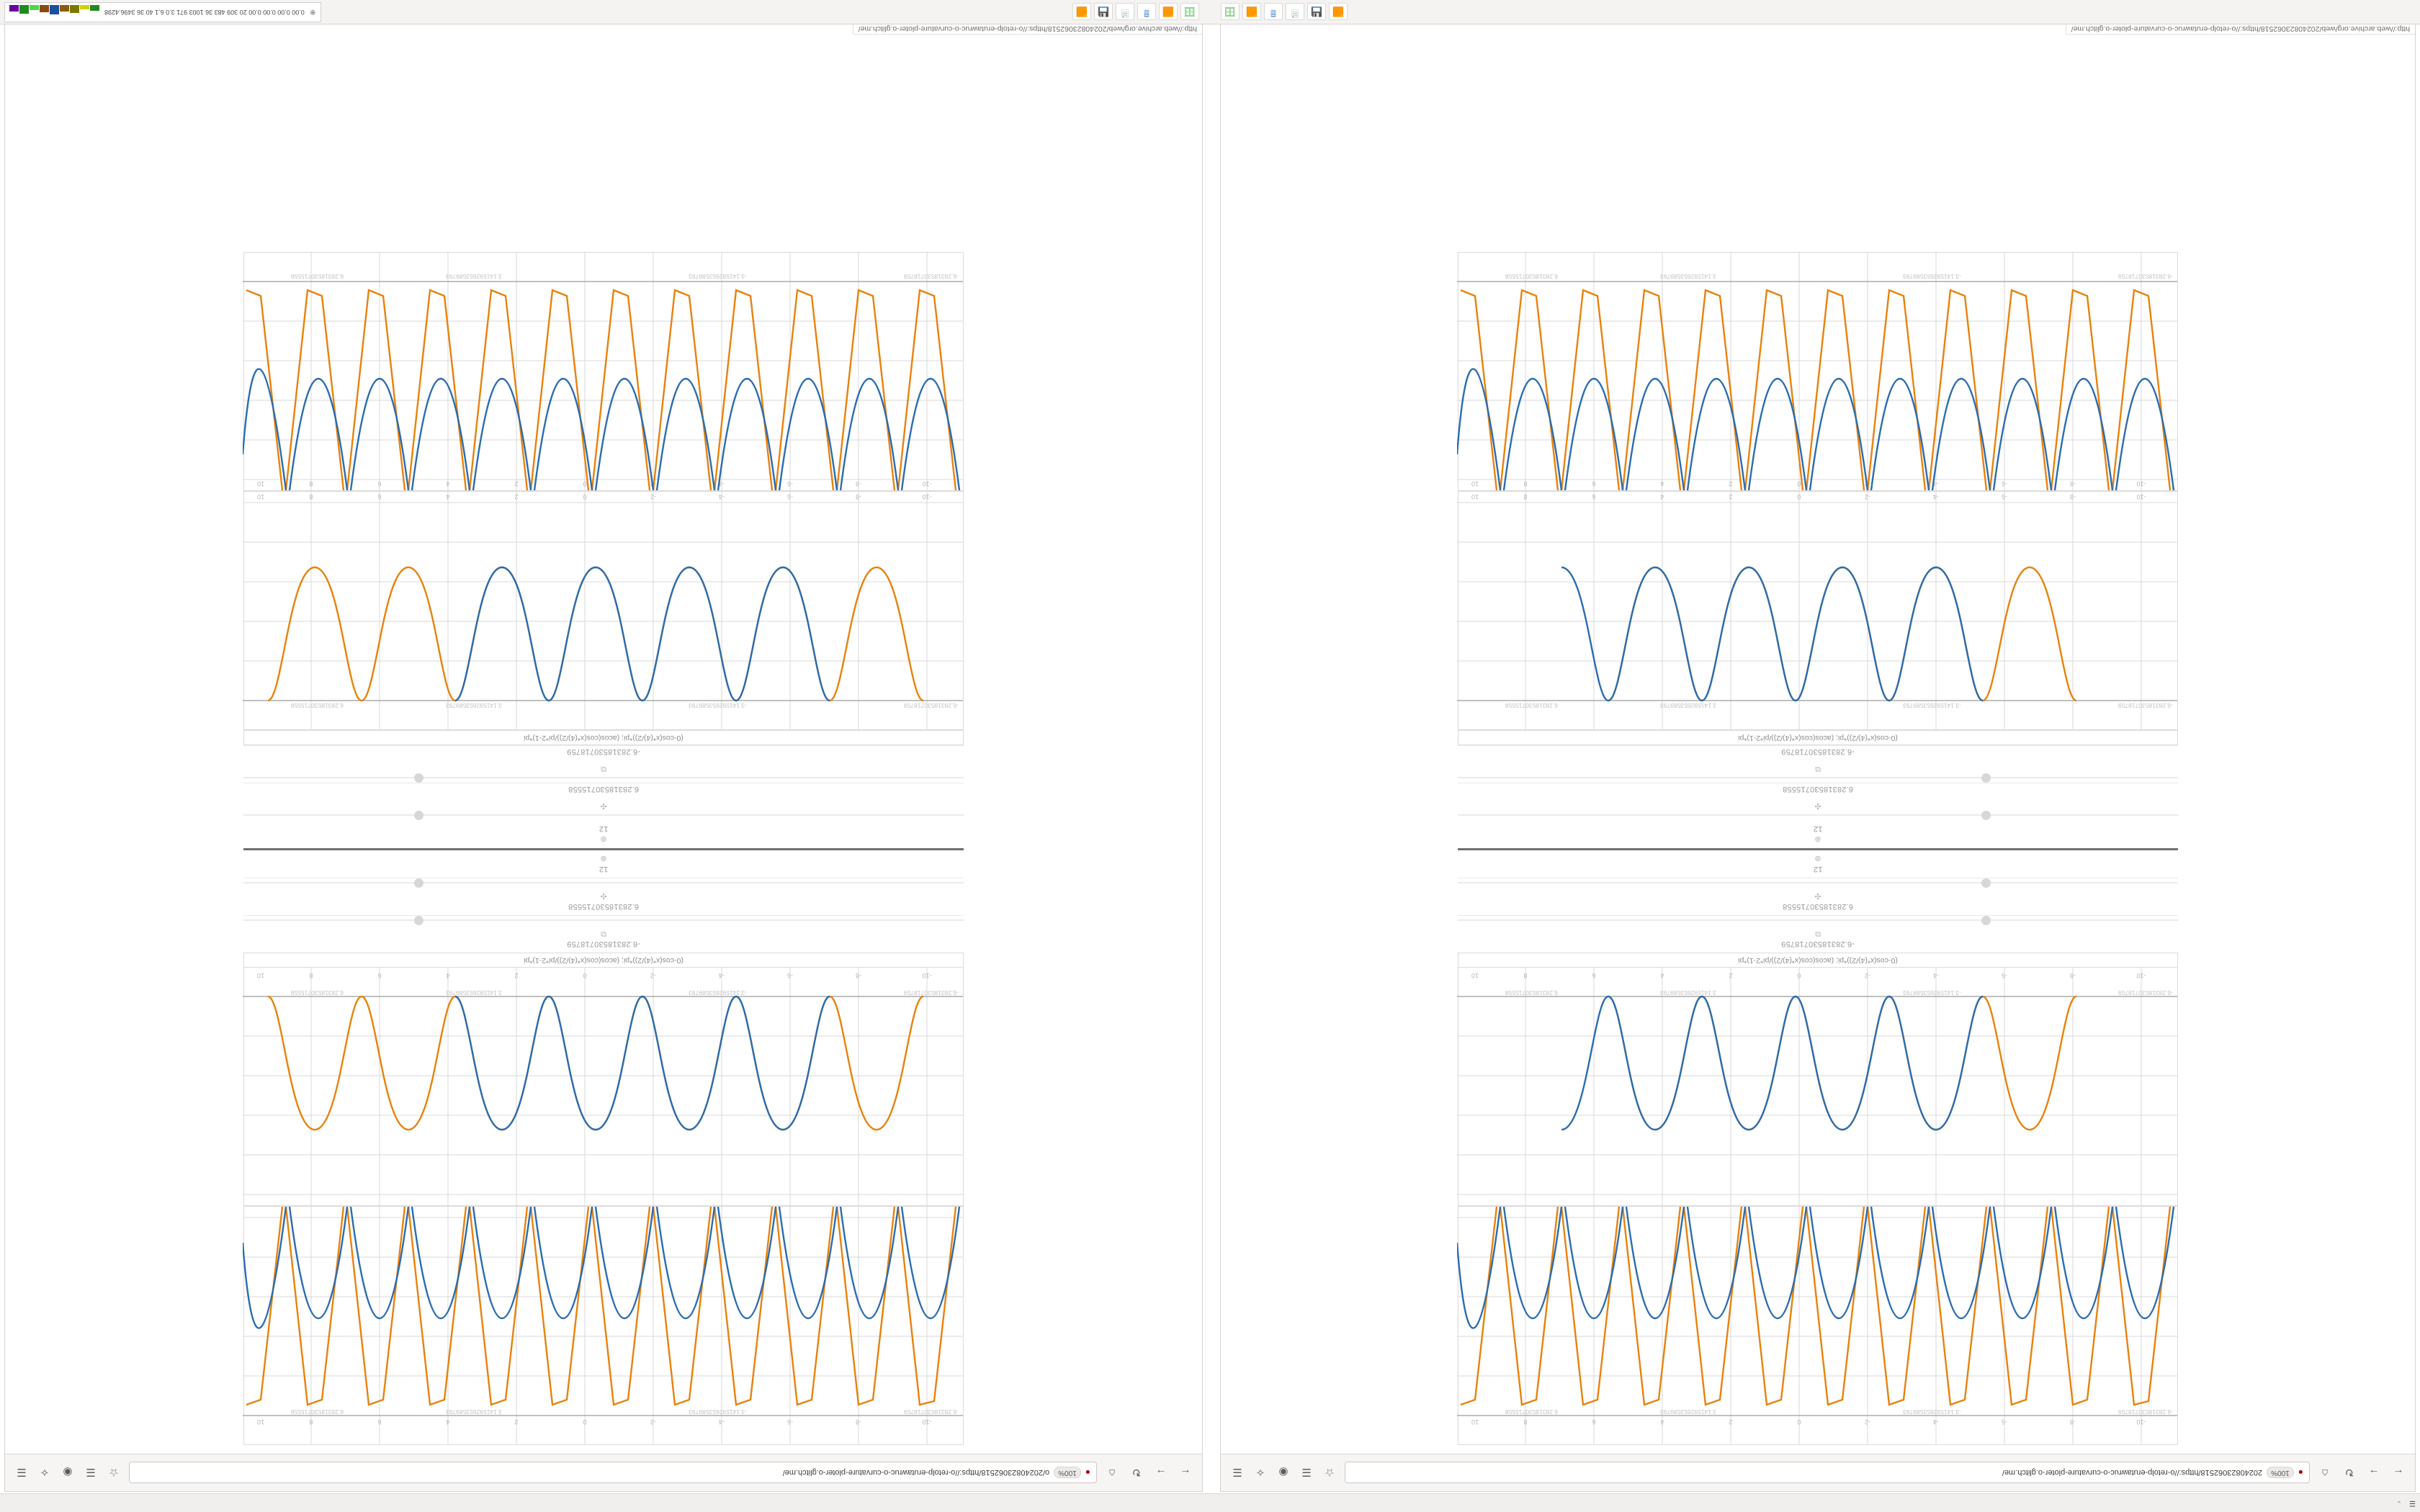 The image size is (2420, 1512). What do you see at coordinates (1818, 944) in the screenshot?
I see `slider-value: -6.28318530718759` at bounding box center [1818, 944].